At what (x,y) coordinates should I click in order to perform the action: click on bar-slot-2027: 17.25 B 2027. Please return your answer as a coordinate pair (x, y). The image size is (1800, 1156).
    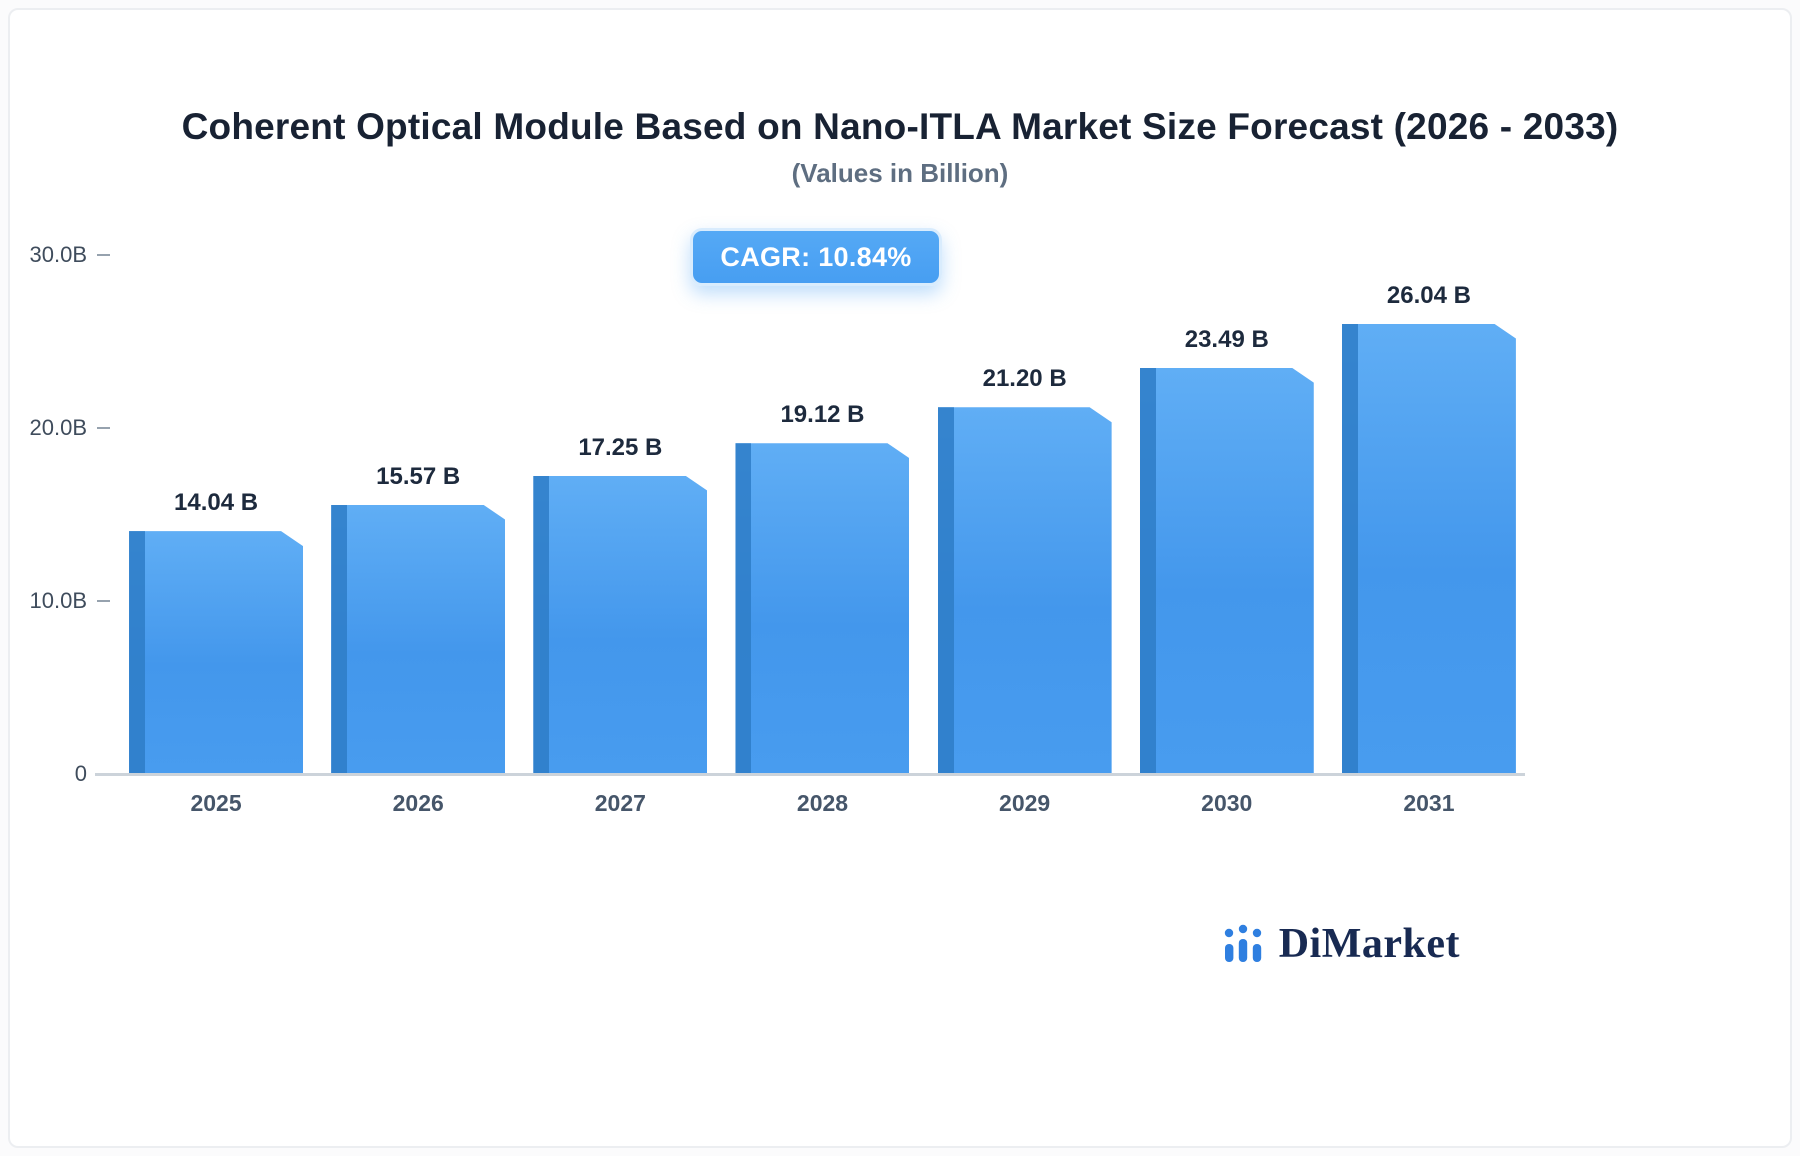
    Looking at the image, I should click on (620, 535).